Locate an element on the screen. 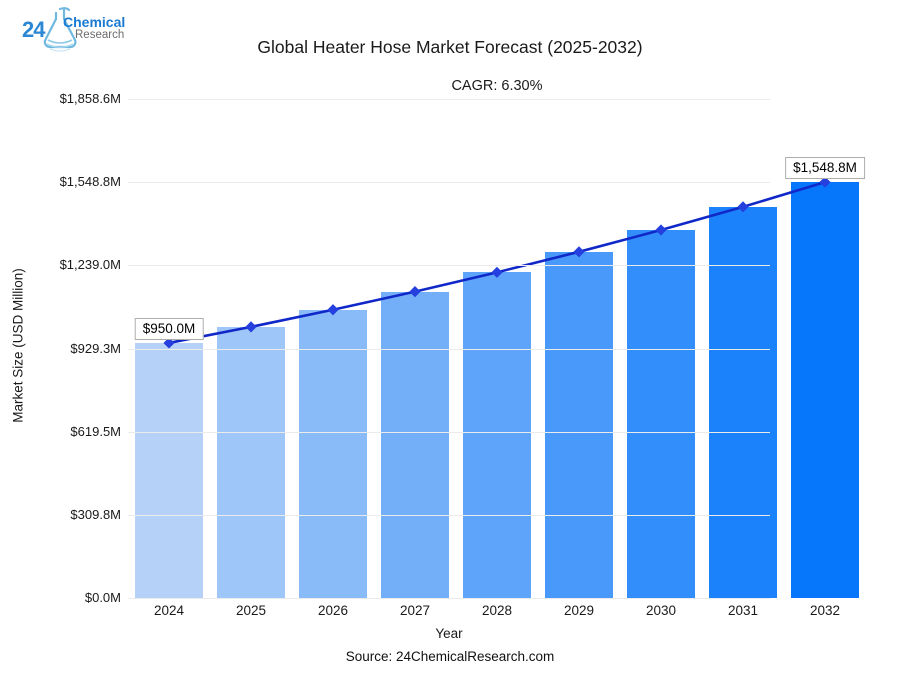 The image size is (900, 680). y-tick-label: $1,548.8M is located at coordinates (90, 182).